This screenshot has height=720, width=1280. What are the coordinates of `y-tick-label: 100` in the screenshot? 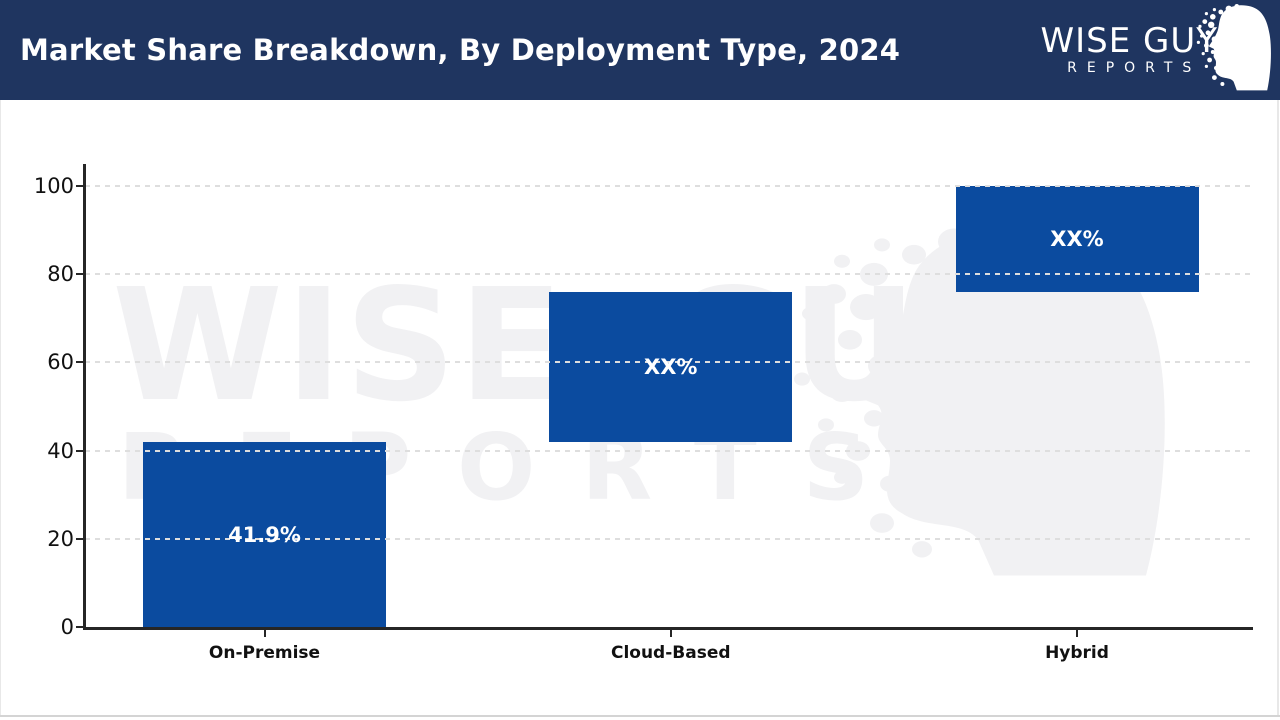 It's located at (53, 186).